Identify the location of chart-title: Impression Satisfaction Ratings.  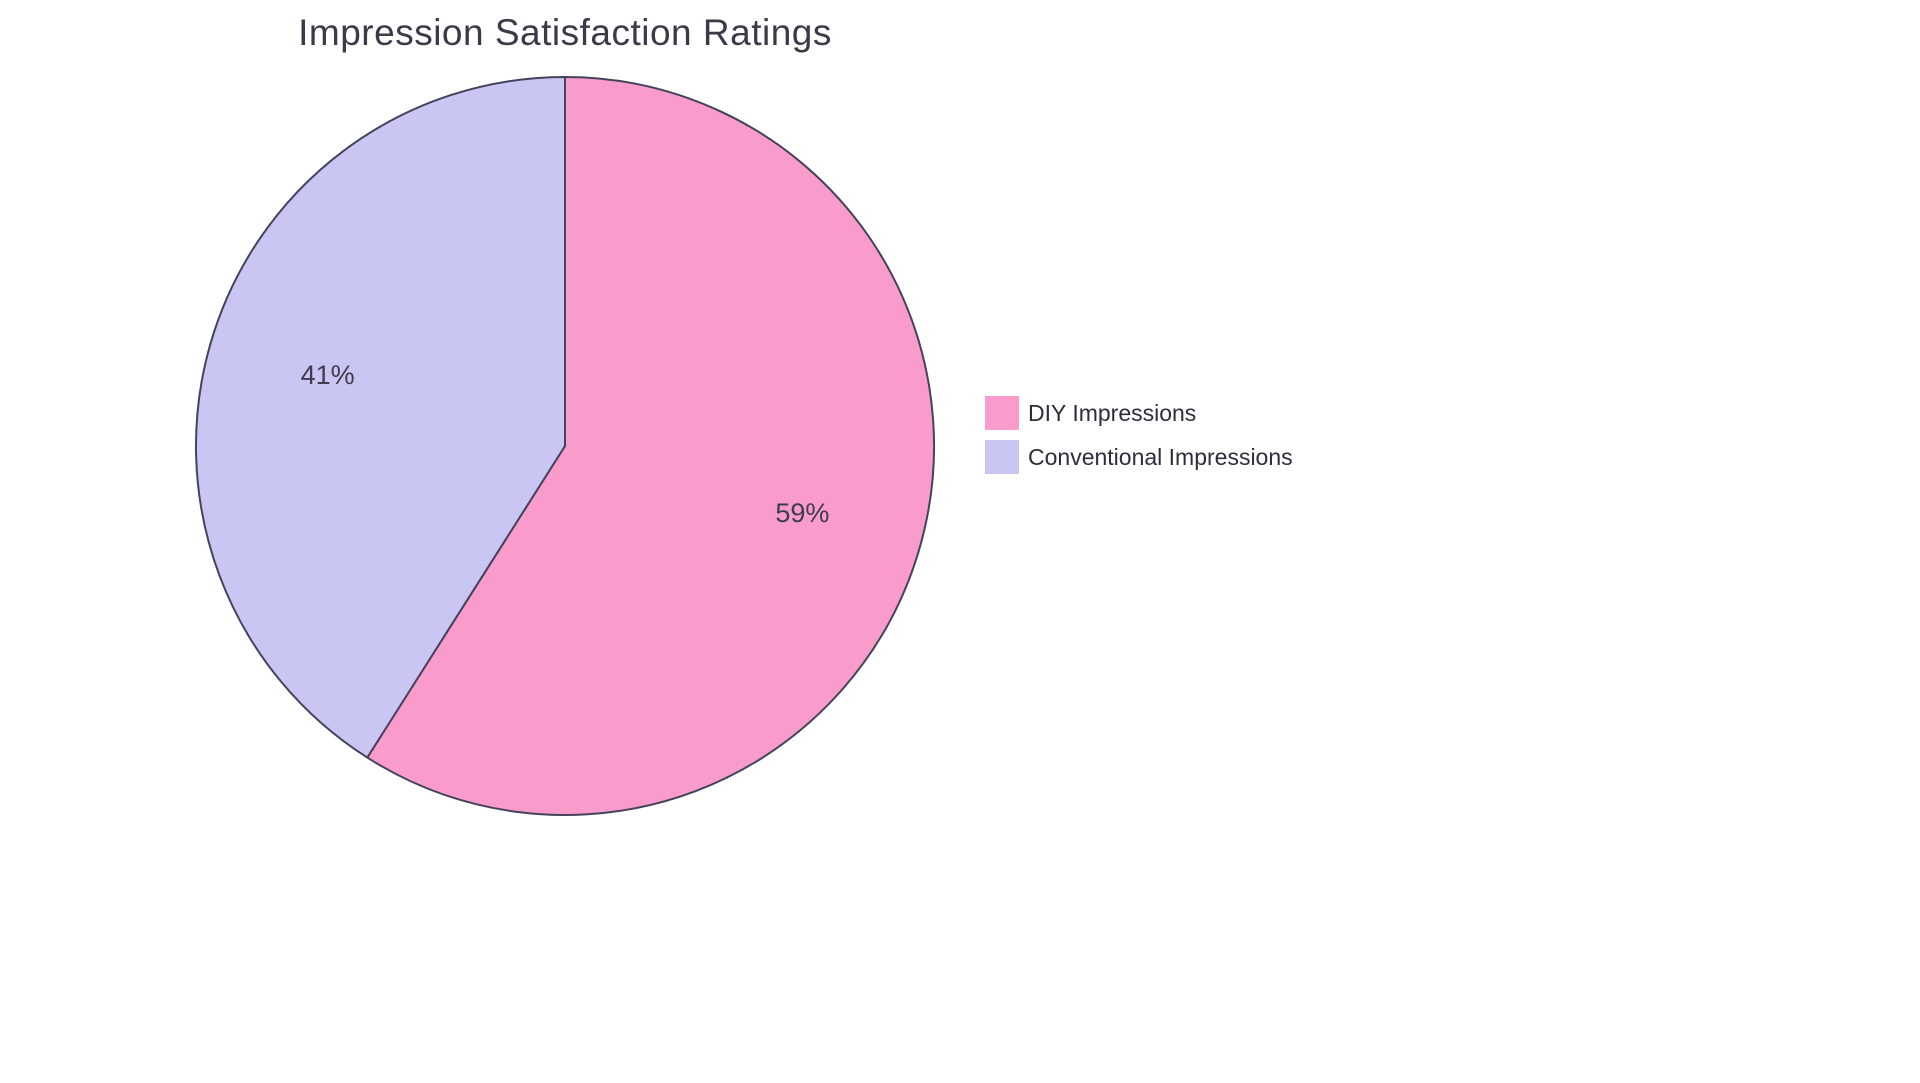
(565, 32).